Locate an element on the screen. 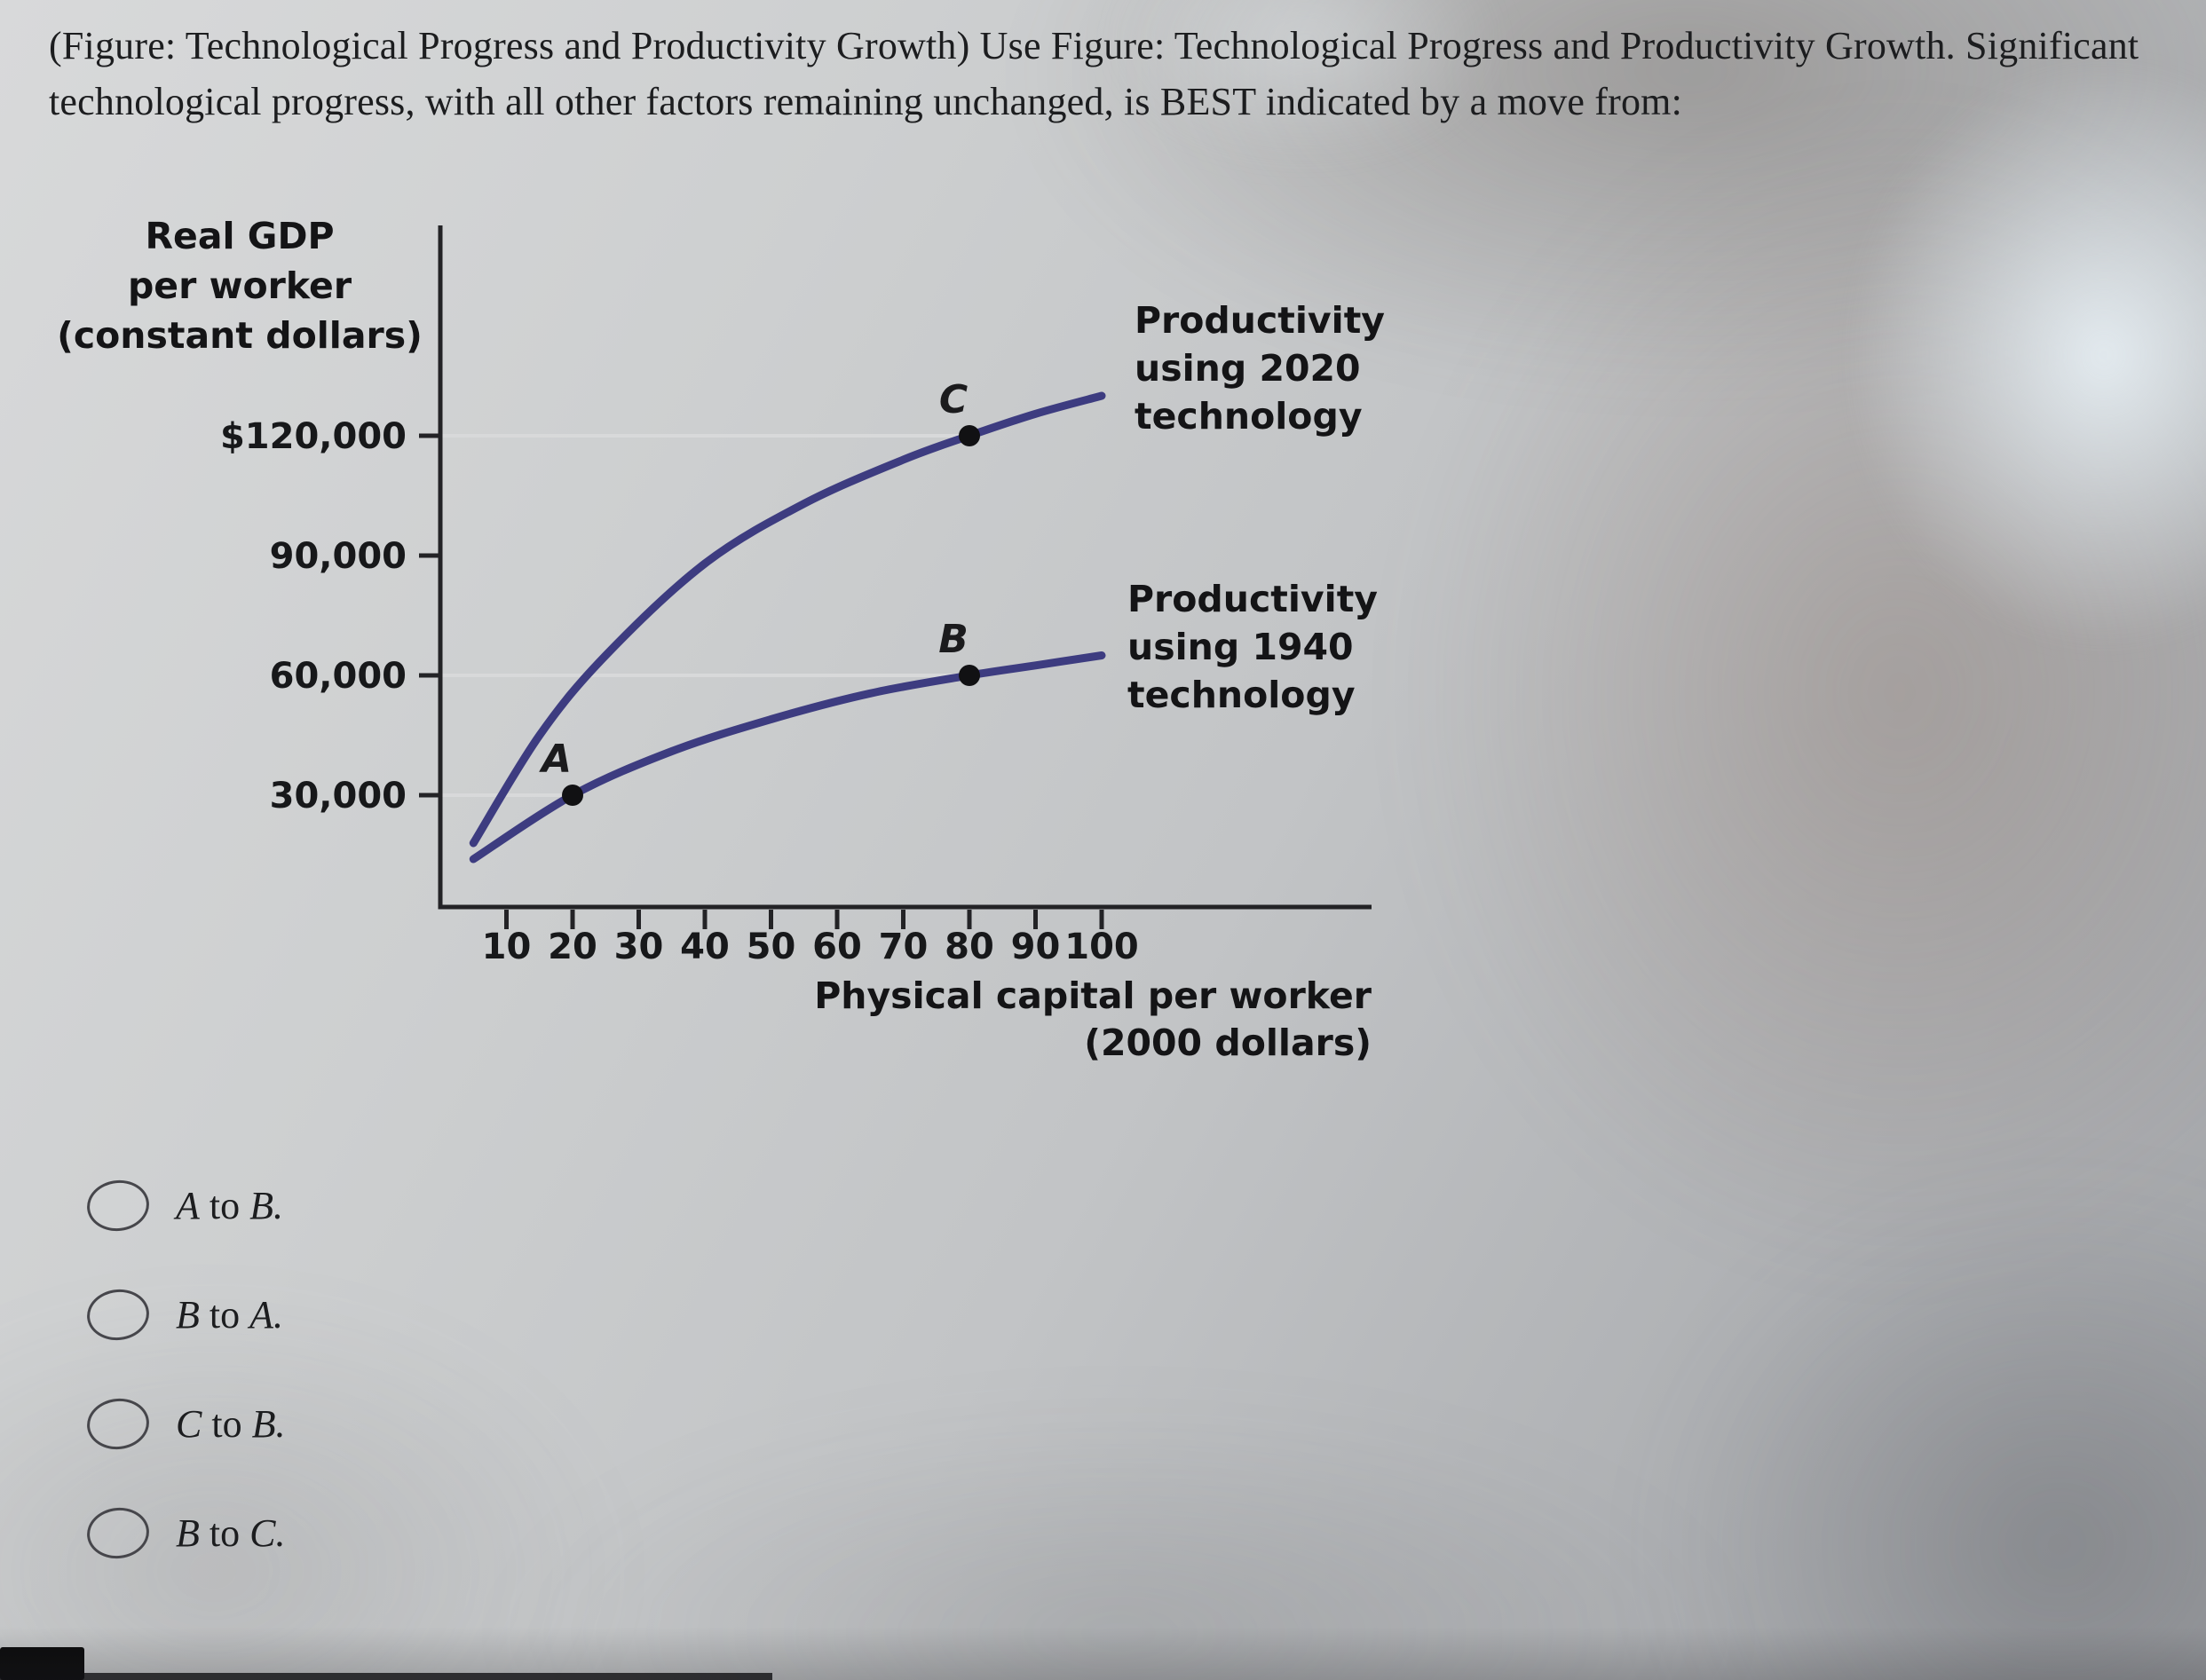 The image size is (2206, 1680). x-axis-title-line: Physical capital per worker is located at coordinates (1093, 995).